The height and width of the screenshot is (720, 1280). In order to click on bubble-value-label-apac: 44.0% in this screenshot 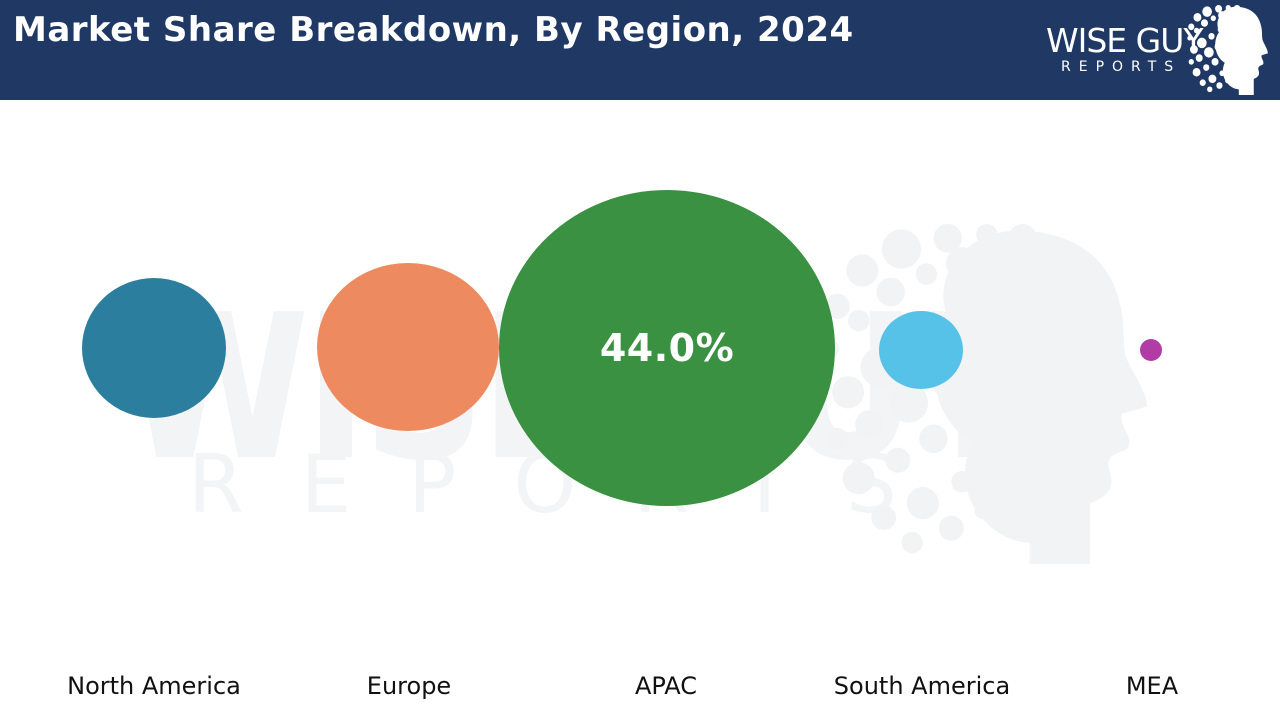, I will do `click(667, 348)`.